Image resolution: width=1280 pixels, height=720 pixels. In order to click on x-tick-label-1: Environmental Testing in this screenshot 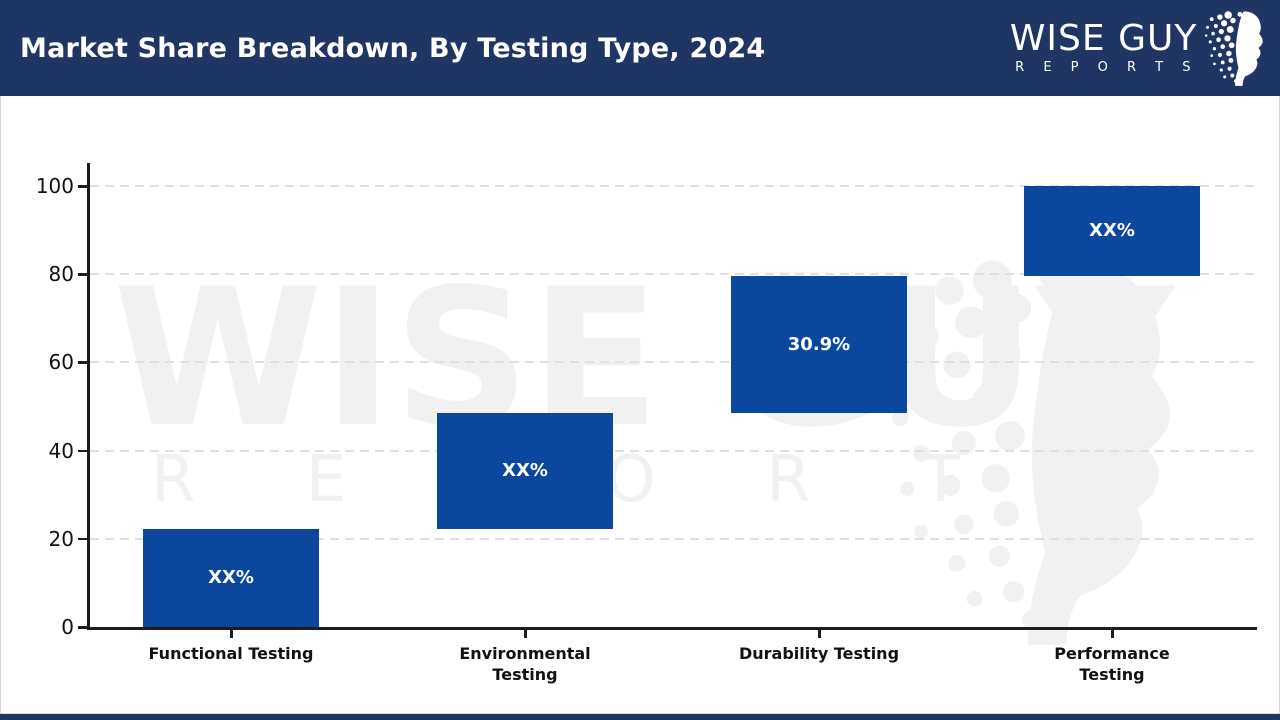, I will do `click(525, 664)`.